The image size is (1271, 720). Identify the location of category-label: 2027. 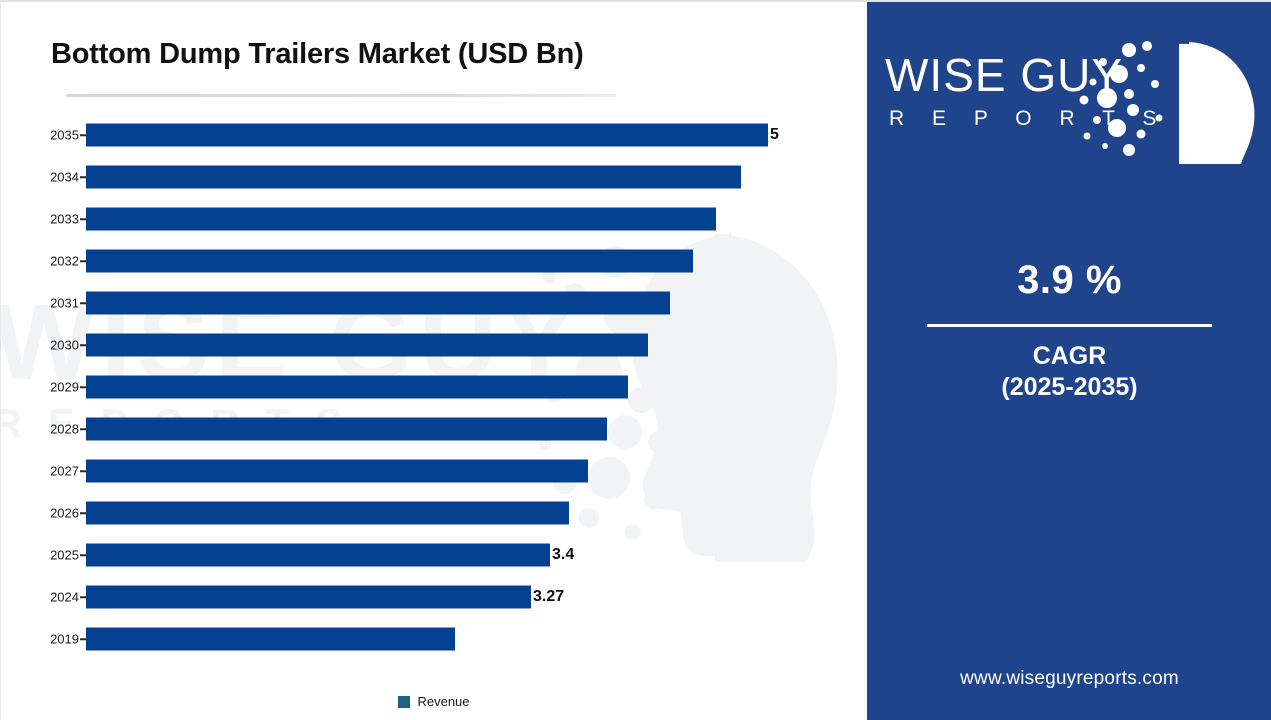
(64, 471).